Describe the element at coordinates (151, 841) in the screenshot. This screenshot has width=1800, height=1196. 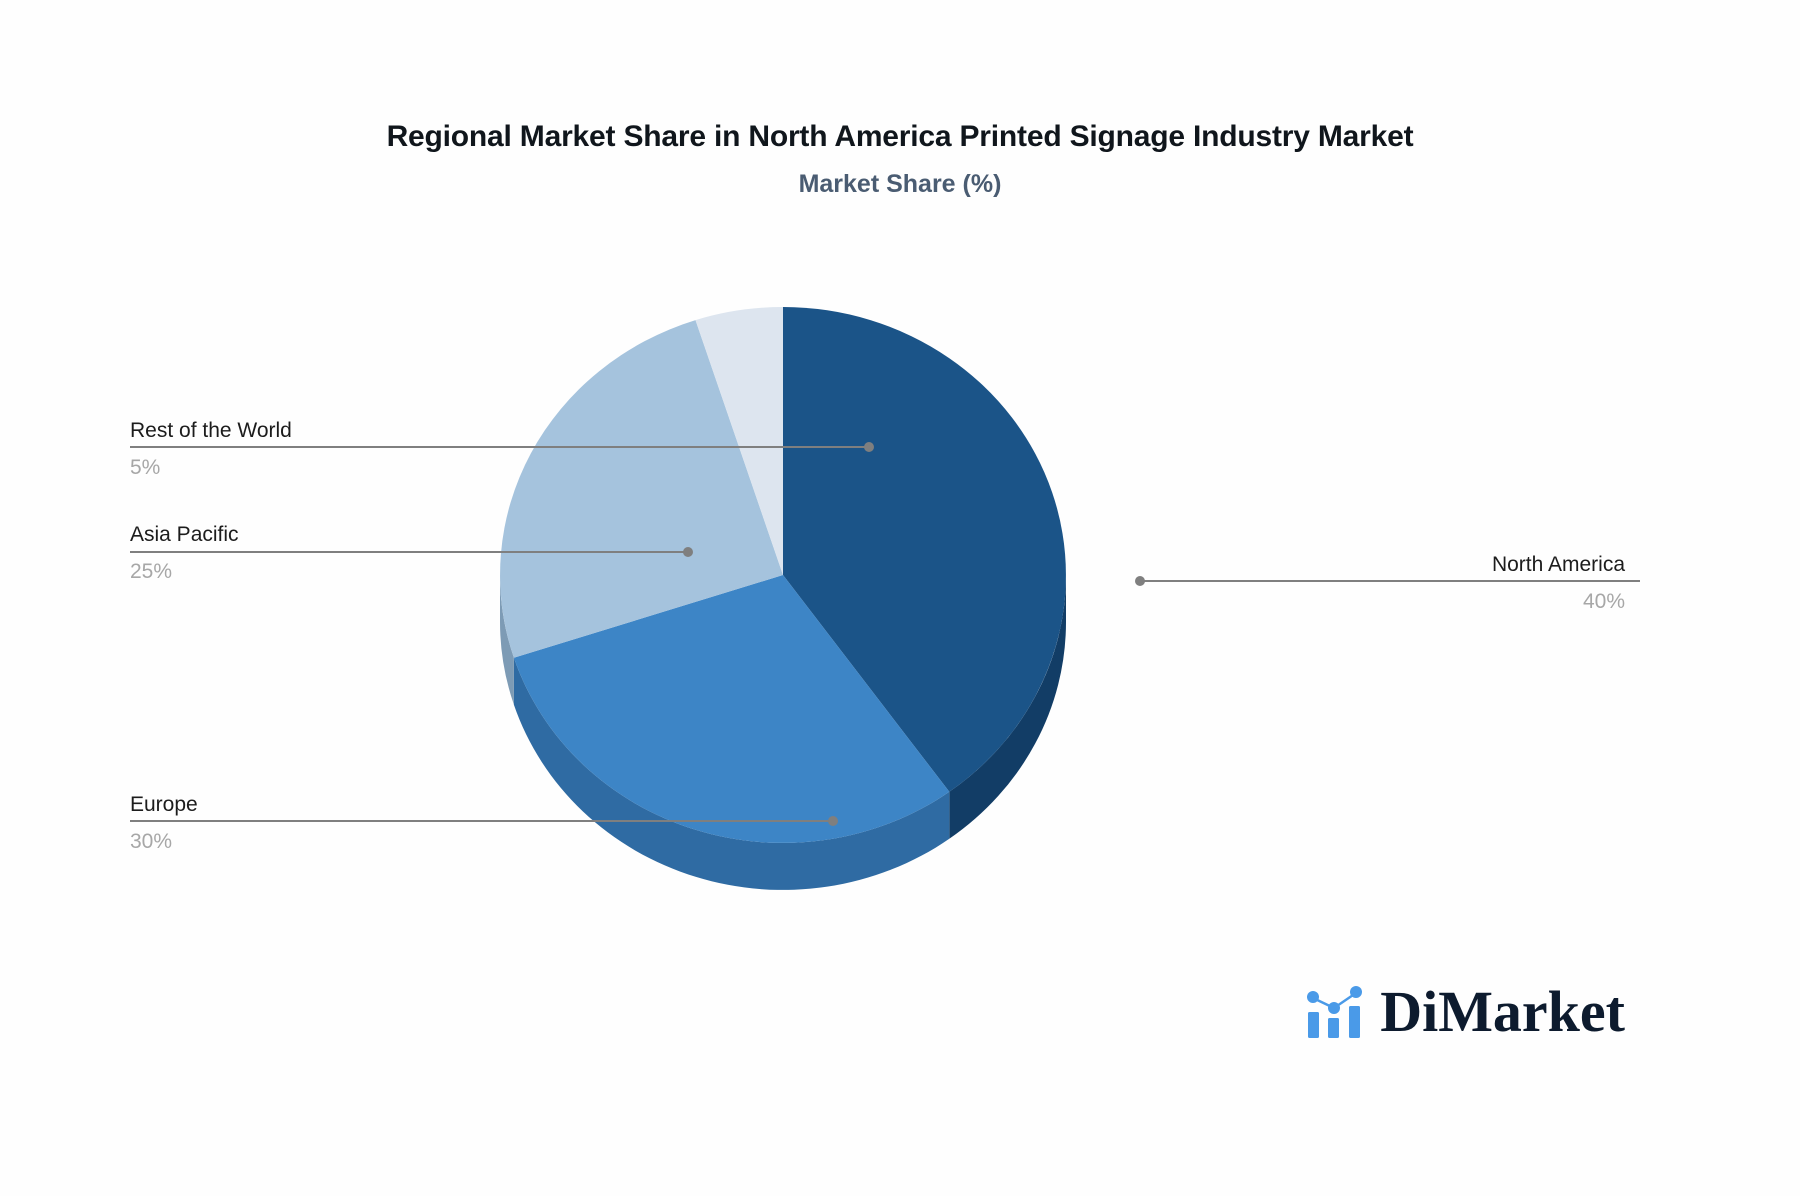
I see `callout-value-europe: 30%` at that location.